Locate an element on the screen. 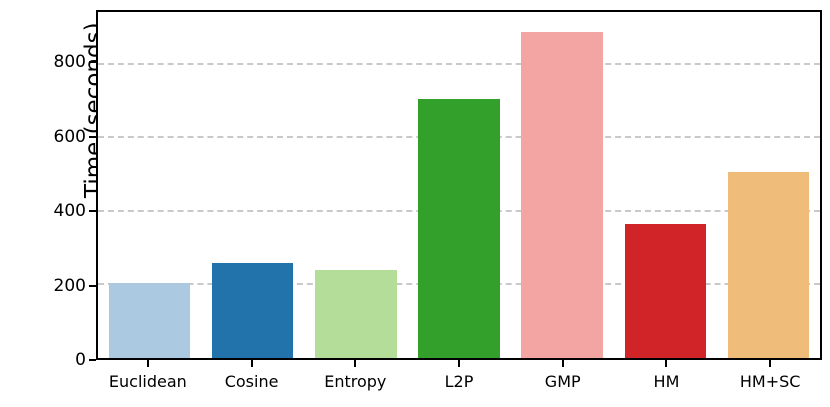  y-tick-label-800: 800 is located at coordinates (69, 62).